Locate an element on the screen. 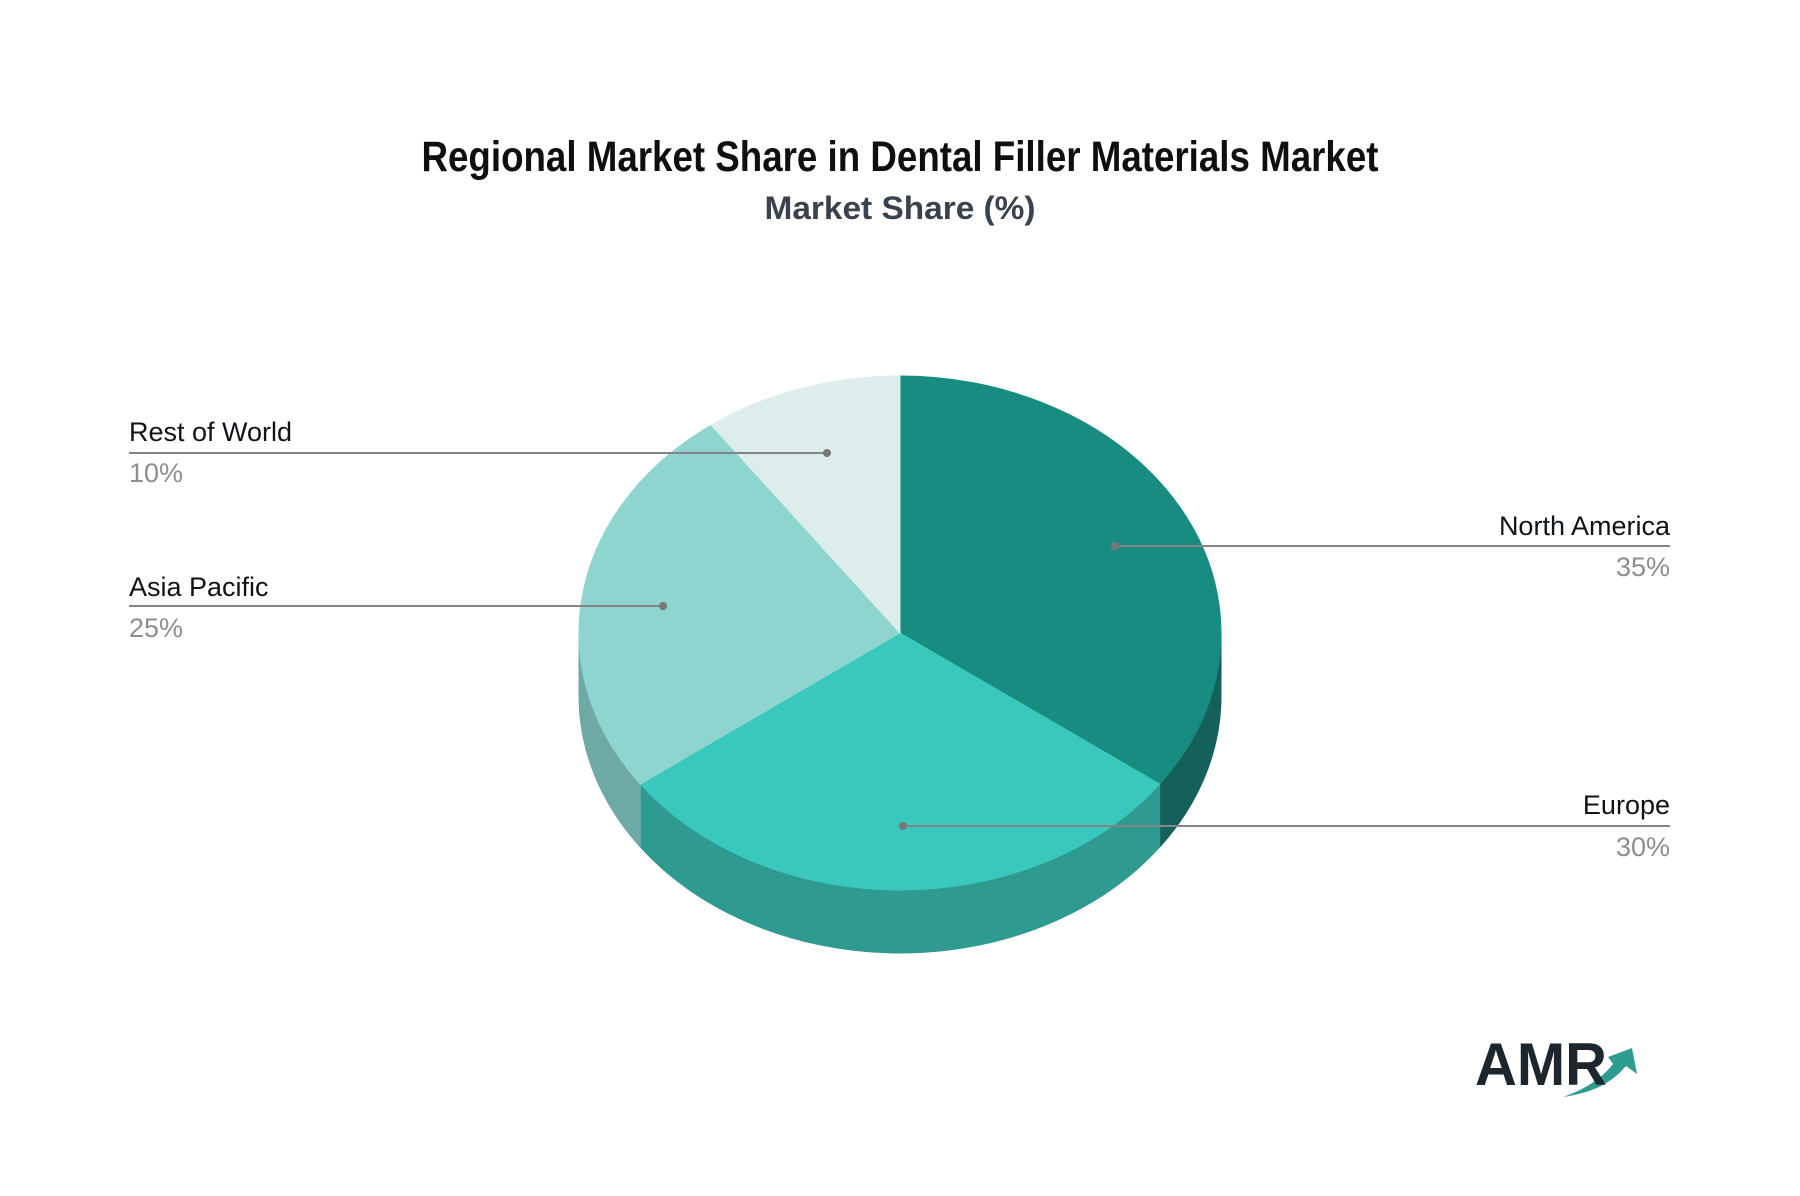 The image size is (1800, 1196). svg-text: 10% is located at coordinates (156, 473).